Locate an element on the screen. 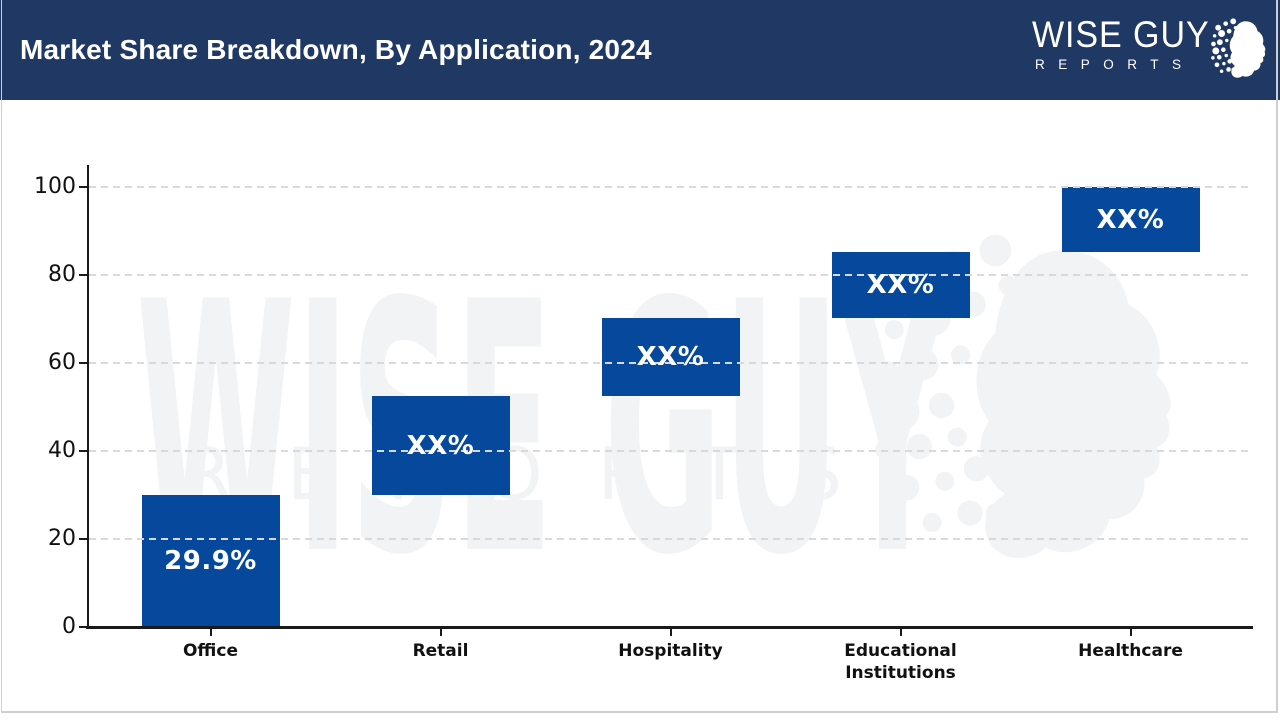  y-tick-label: 0 is located at coordinates (69, 626).